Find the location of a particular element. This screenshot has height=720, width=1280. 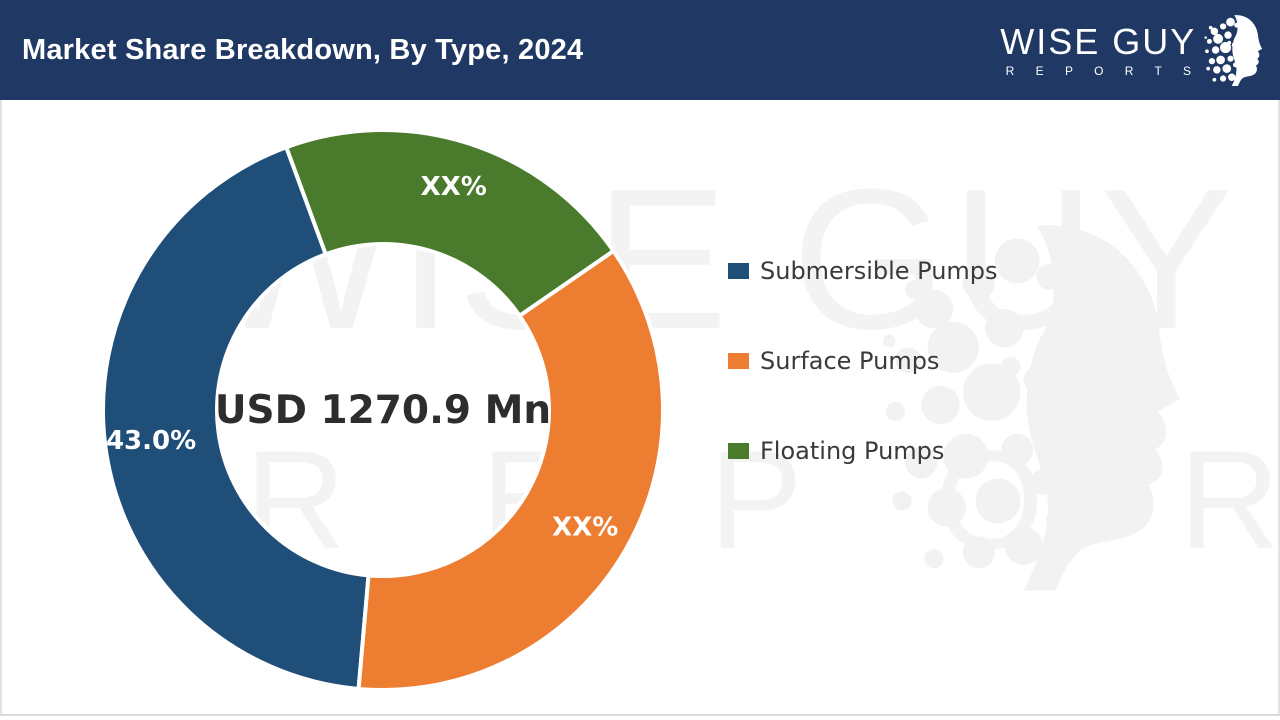

legend-label: Floating Pumps is located at coordinates (852, 451).